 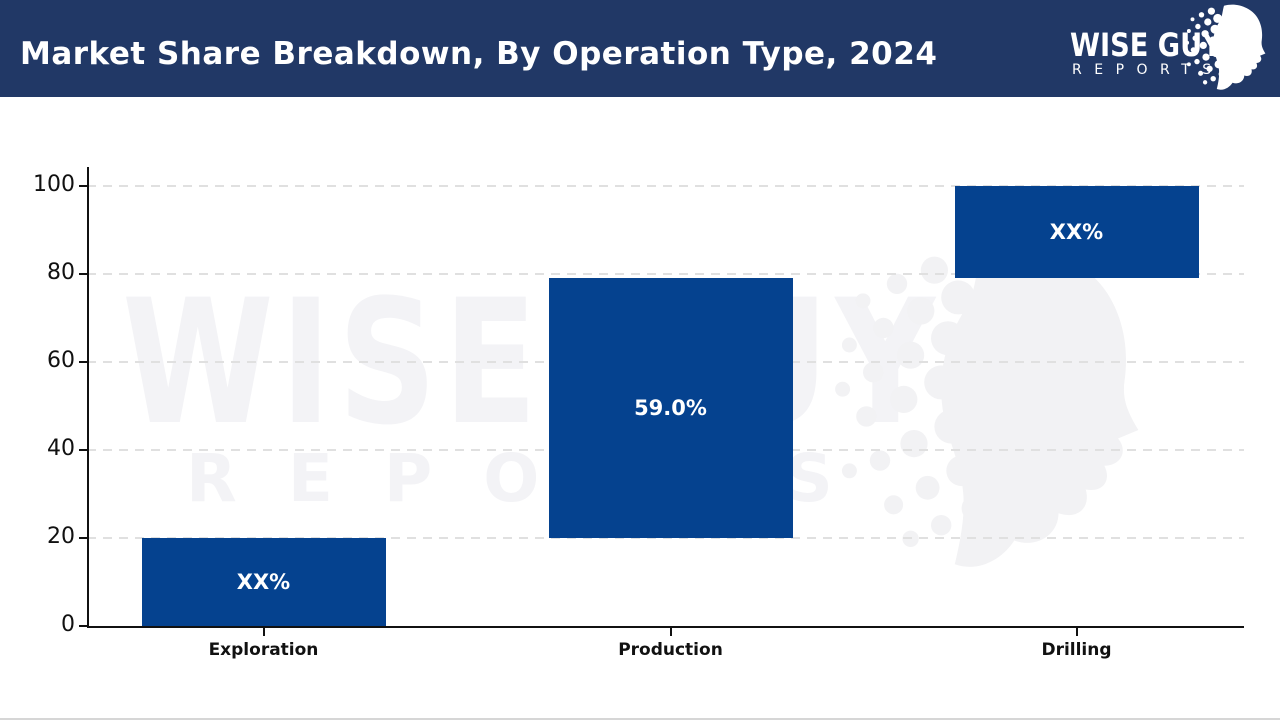 What do you see at coordinates (665, 627) in the screenshot?
I see `x-axis-line` at bounding box center [665, 627].